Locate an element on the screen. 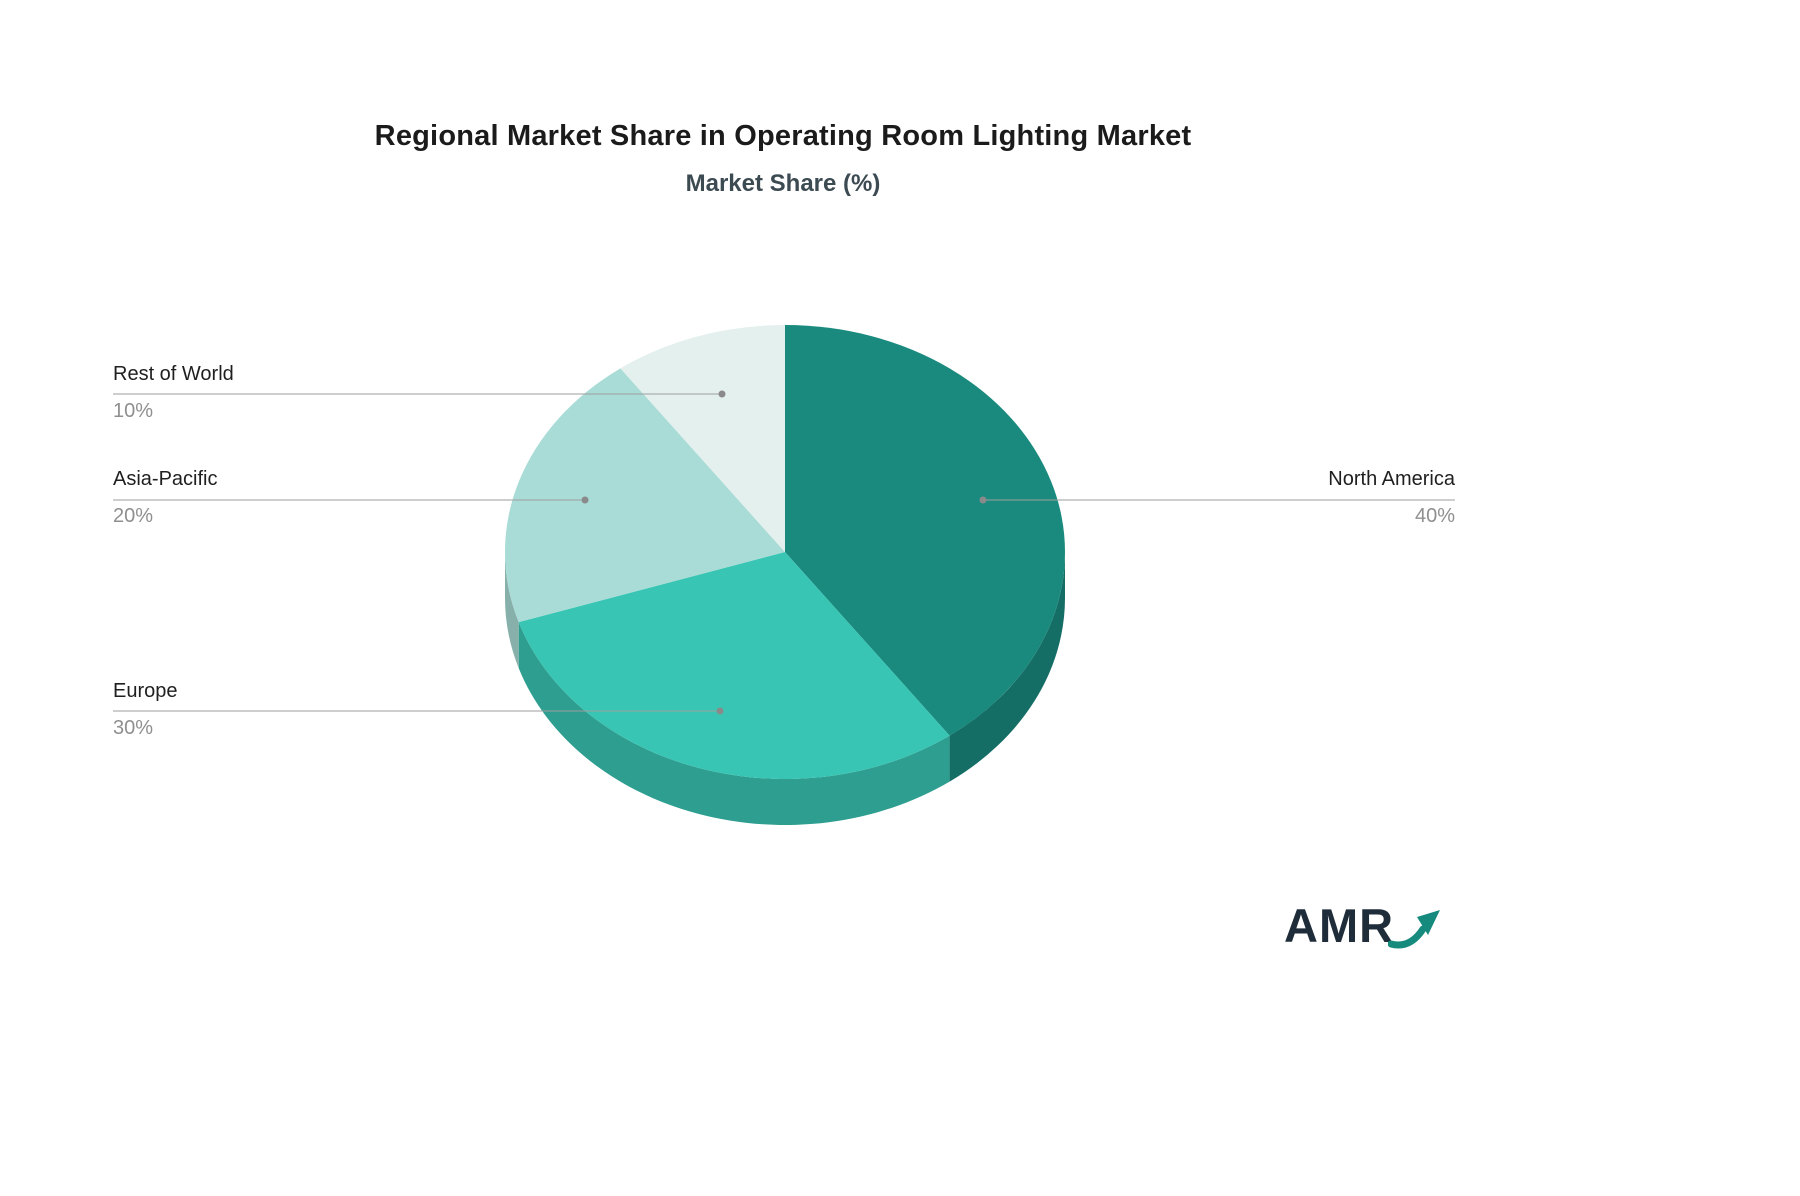  pie-label-name: Asia-Pacific is located at coordinates (165, 479).